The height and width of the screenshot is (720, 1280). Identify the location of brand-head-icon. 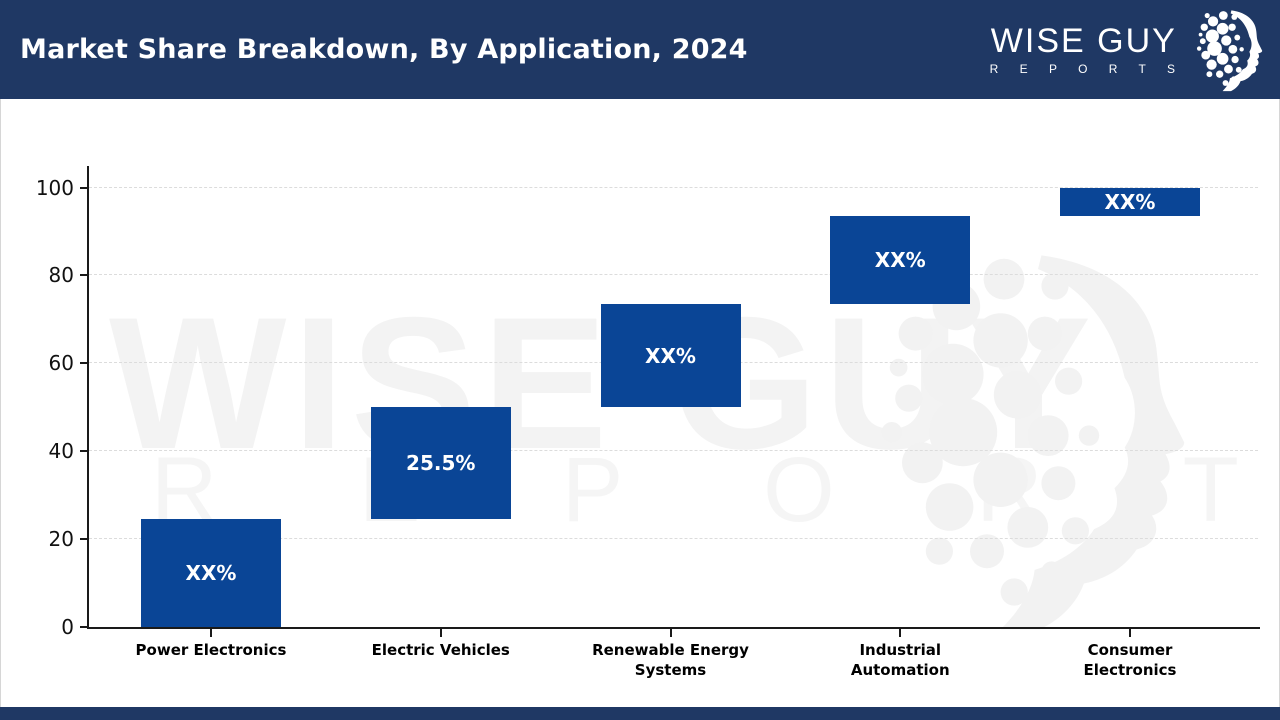
(1229, 50).